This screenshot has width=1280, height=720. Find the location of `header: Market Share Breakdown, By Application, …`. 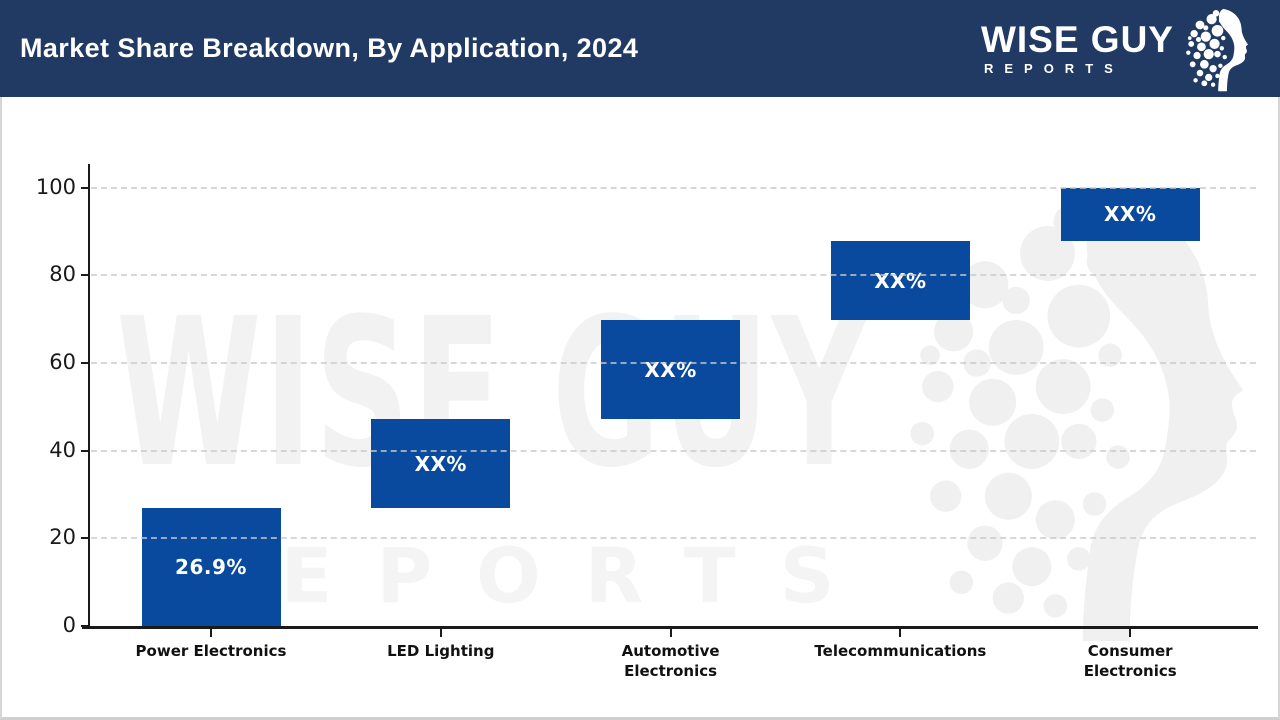

header: Market Share Breakdown, By Application, … is located at coordinates (640, 48).